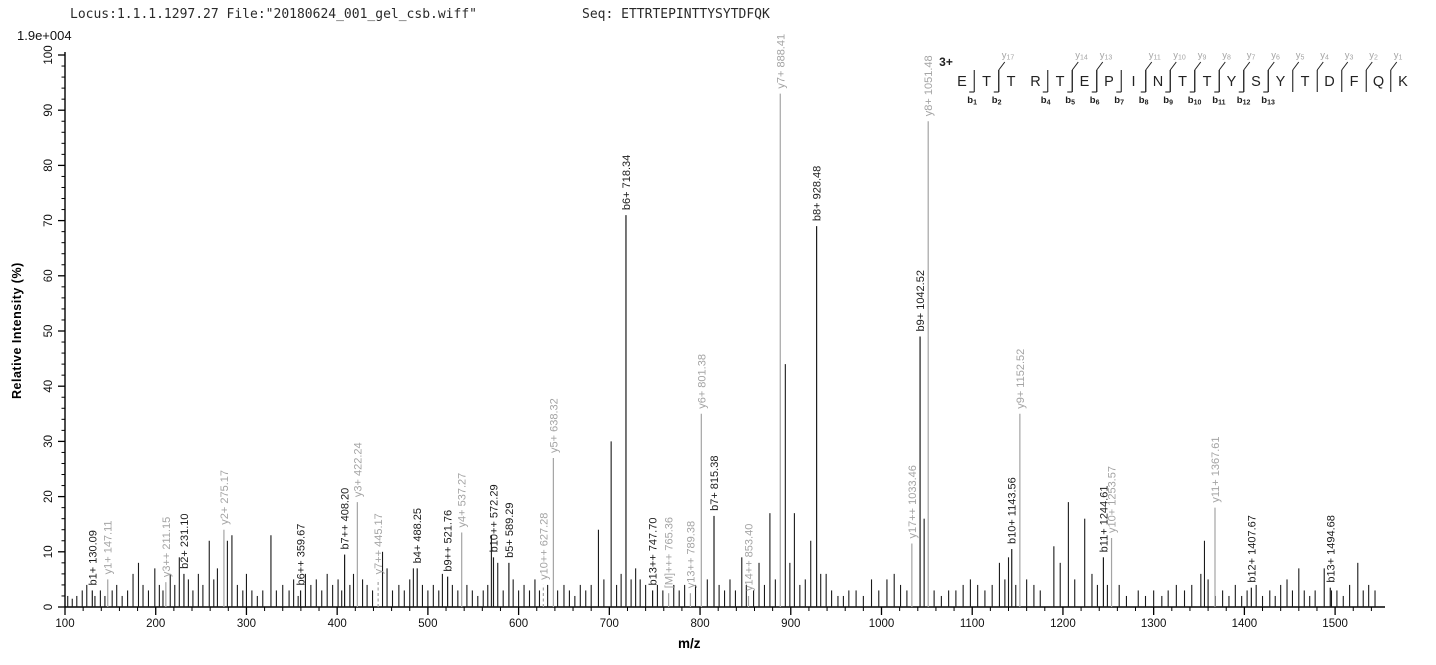 The height and width of the screenshot is (665, 1436). I want to click on y-tick-label: 100, so click(49, 54).